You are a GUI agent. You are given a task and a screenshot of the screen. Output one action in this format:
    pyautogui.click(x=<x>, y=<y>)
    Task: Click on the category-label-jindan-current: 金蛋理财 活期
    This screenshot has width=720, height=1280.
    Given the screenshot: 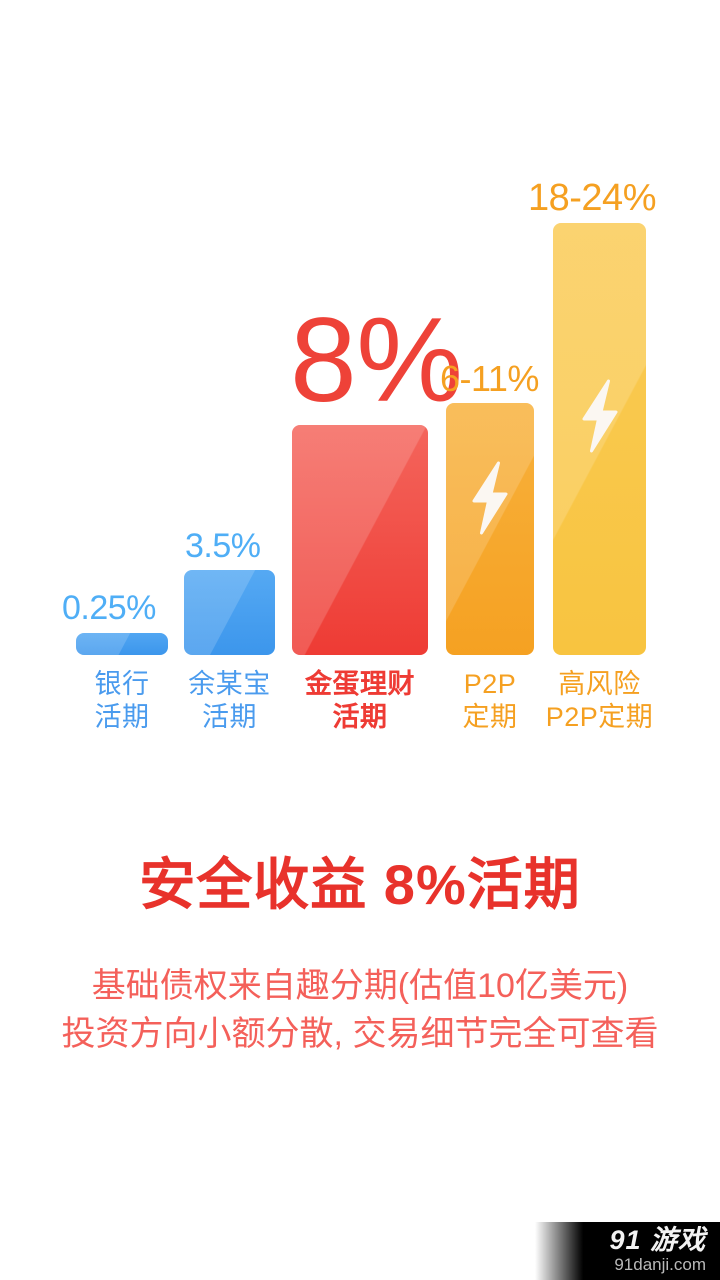 What is the action you would take?
    pyautogui.click(x=360, y=700)
    